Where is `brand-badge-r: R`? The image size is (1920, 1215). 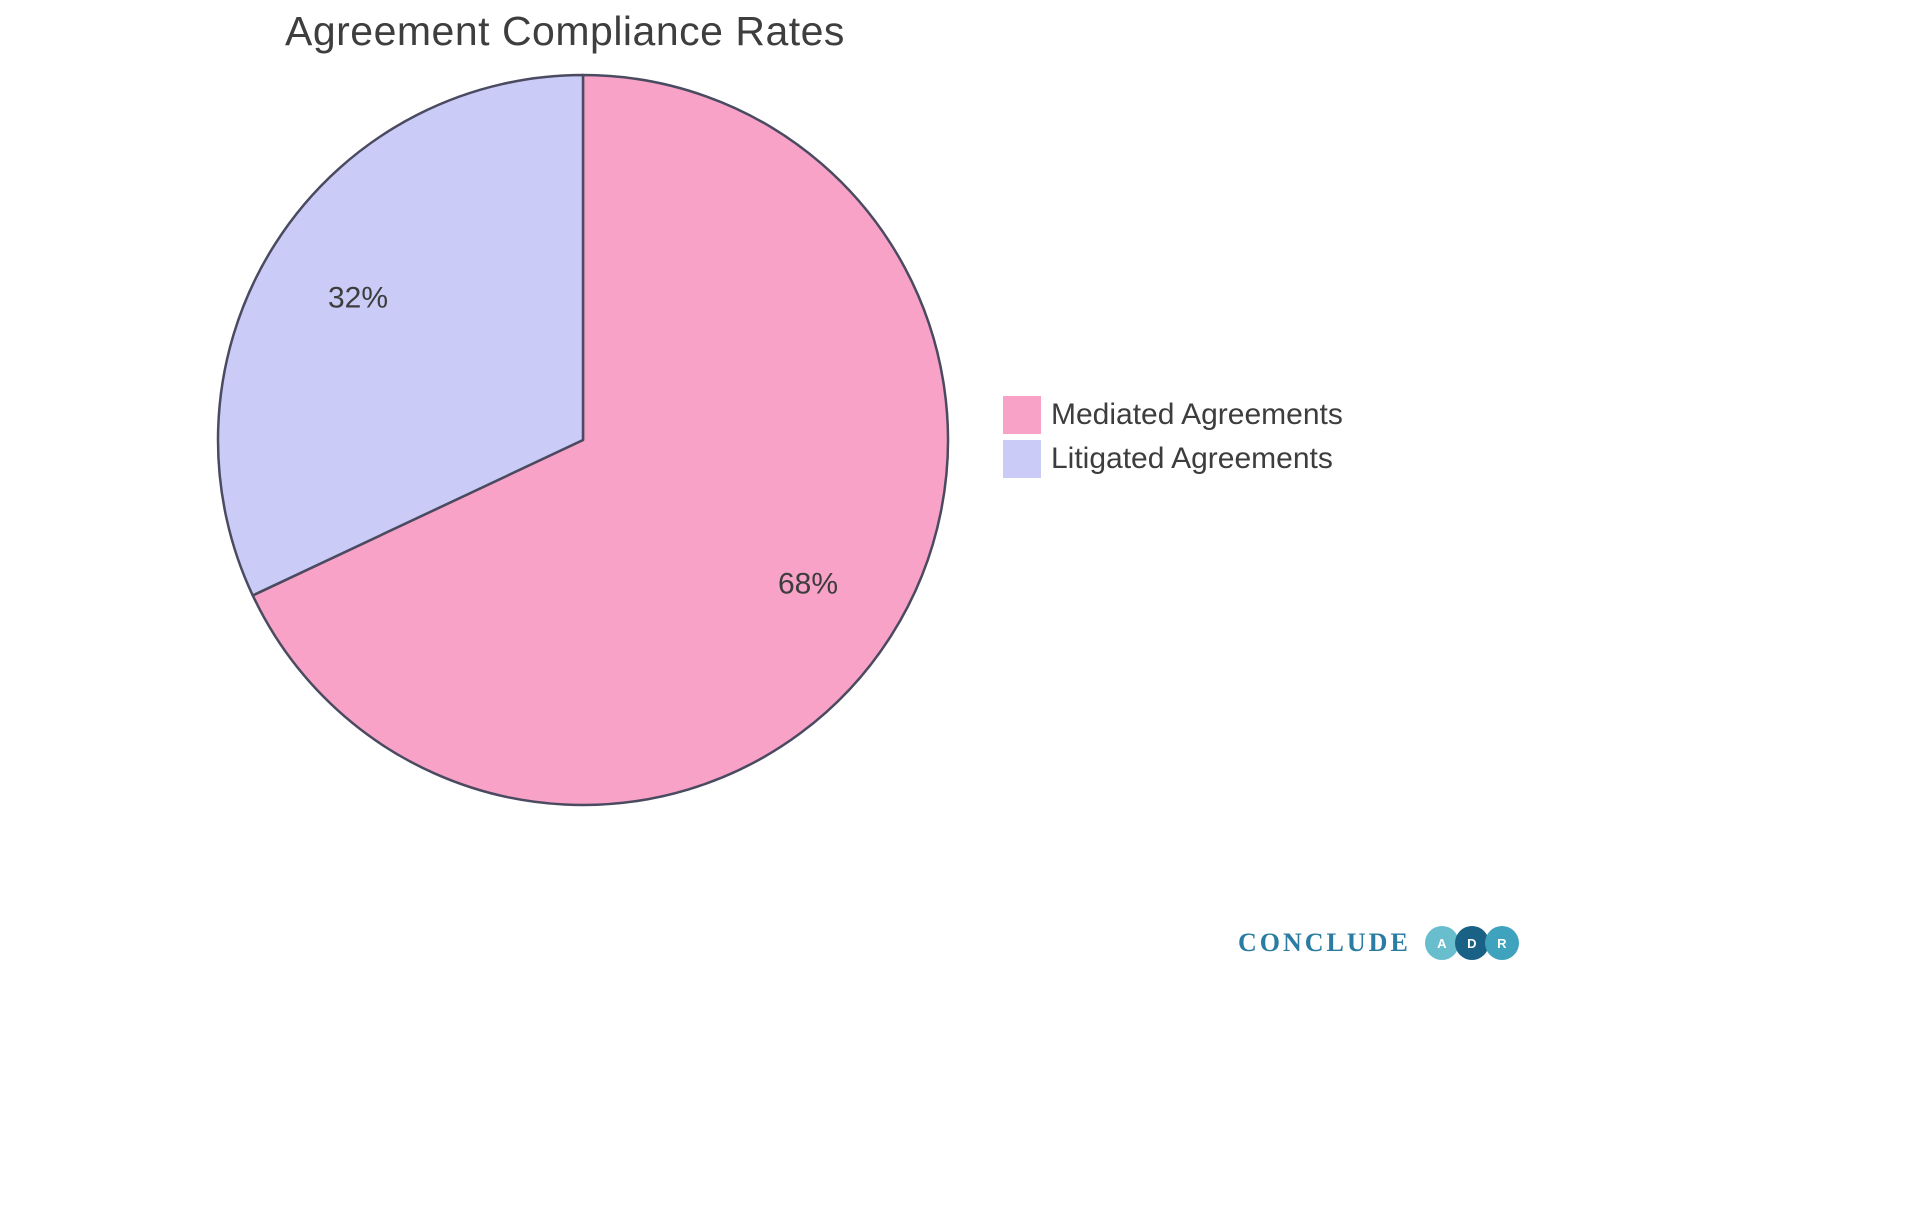 brand-badge-r: R is located at coordinates (1501, 943).